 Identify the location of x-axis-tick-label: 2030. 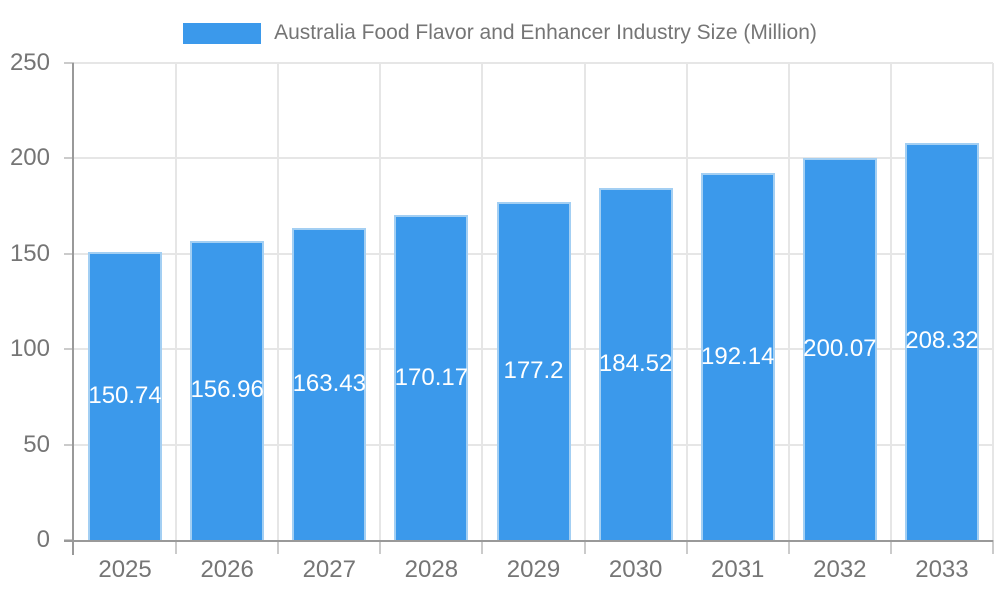
(635, 569).